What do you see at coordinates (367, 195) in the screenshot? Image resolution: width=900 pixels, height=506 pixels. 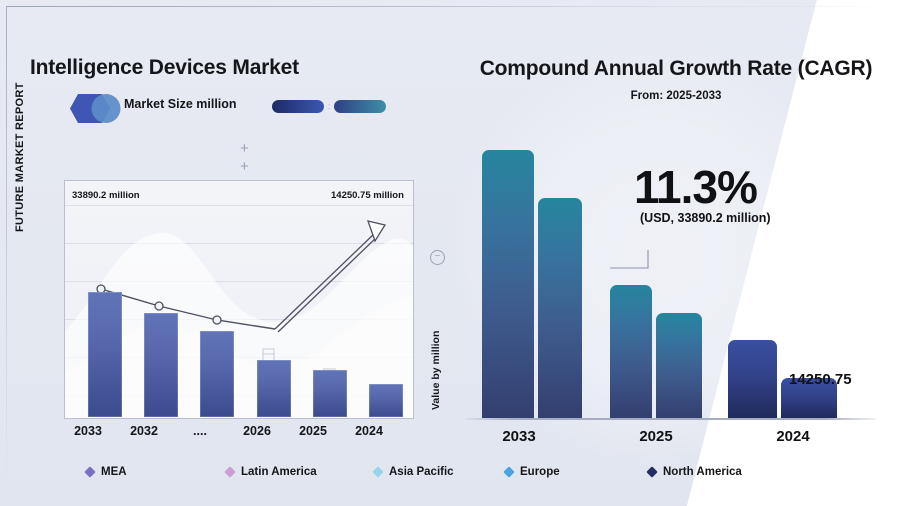 I see `left-chart-note-end: 14250.75 million` at bounding box center [367, 195].